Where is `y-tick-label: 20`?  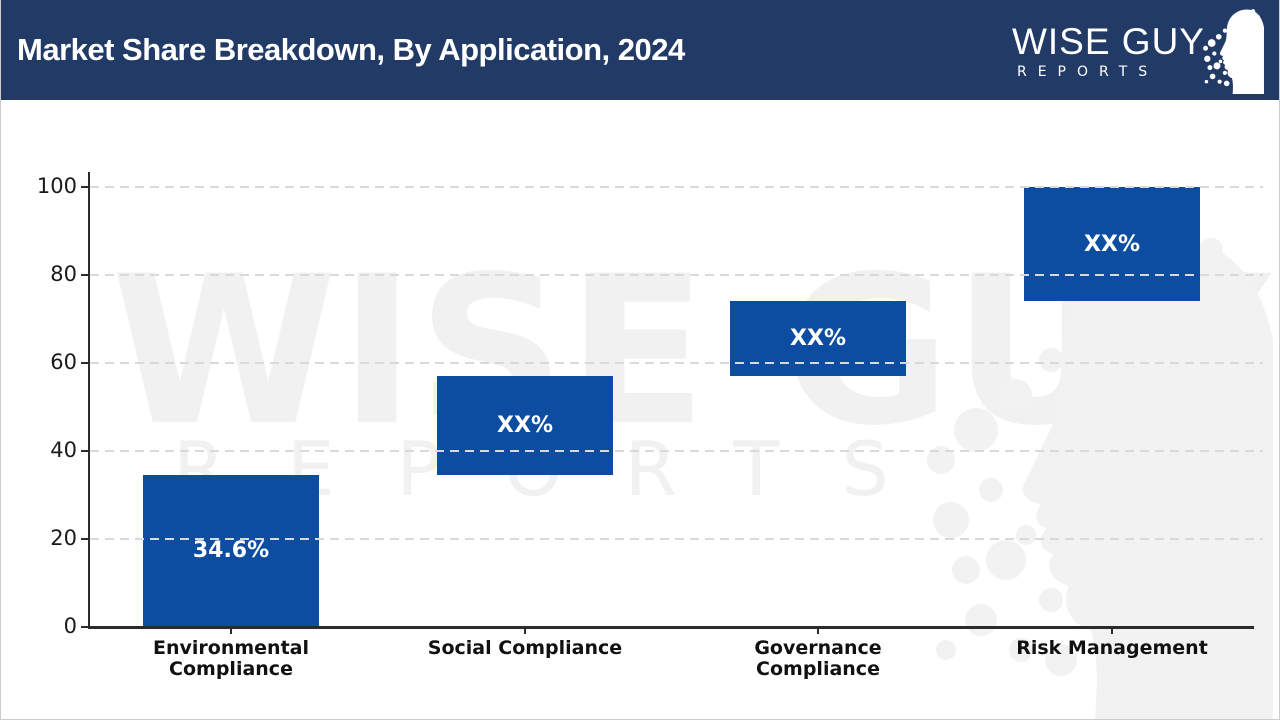
y-tick-label: 20 is located at coordinates (63, 538).